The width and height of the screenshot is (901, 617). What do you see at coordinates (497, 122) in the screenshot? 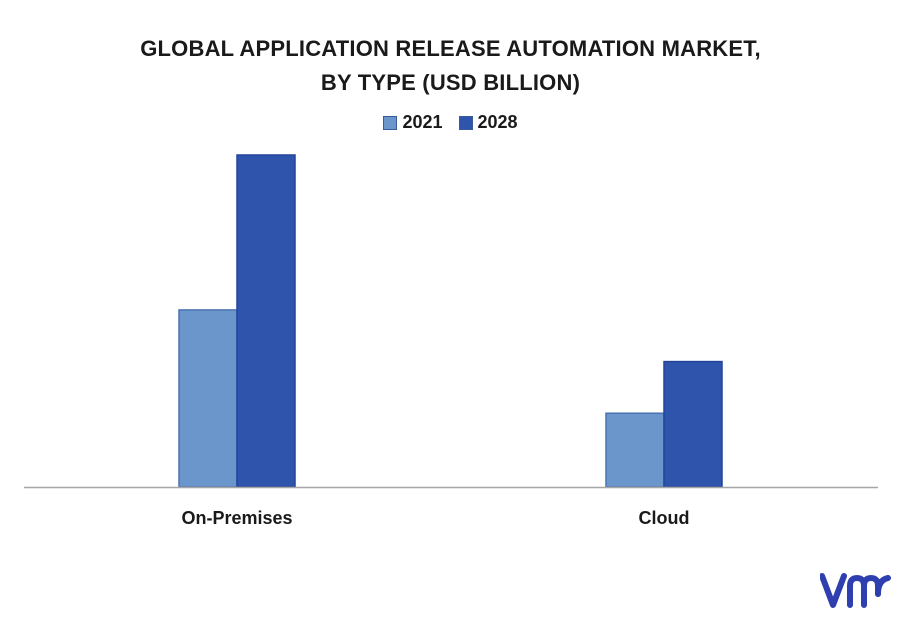
I see `legend-label-2028: 2028` at bounding box center [497, 122].